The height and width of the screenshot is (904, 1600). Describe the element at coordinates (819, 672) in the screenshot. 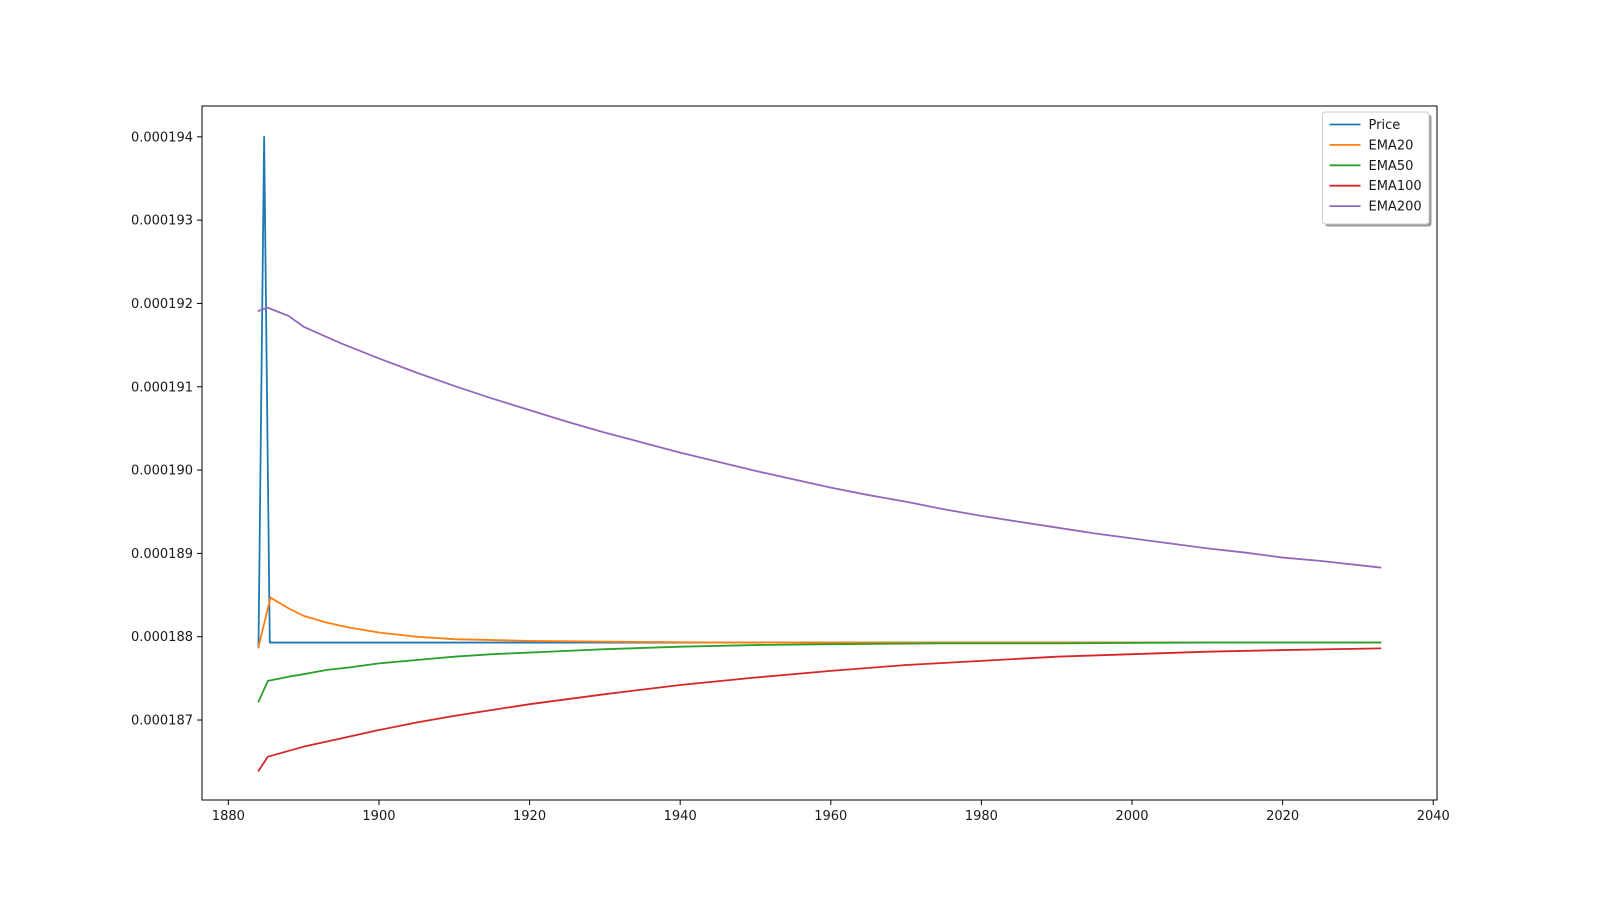

I see `series-line-ema50` at that location.